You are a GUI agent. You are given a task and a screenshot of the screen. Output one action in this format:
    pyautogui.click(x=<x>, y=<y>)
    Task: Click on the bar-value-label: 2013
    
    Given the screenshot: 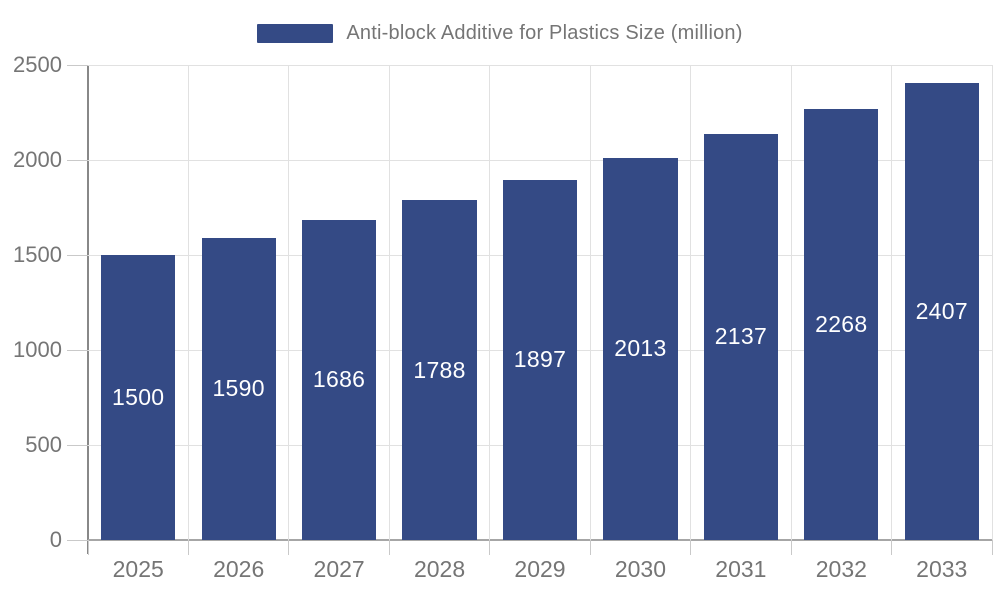 What is the action you would take?
    pyautogui.click(x=640, y=348)
    